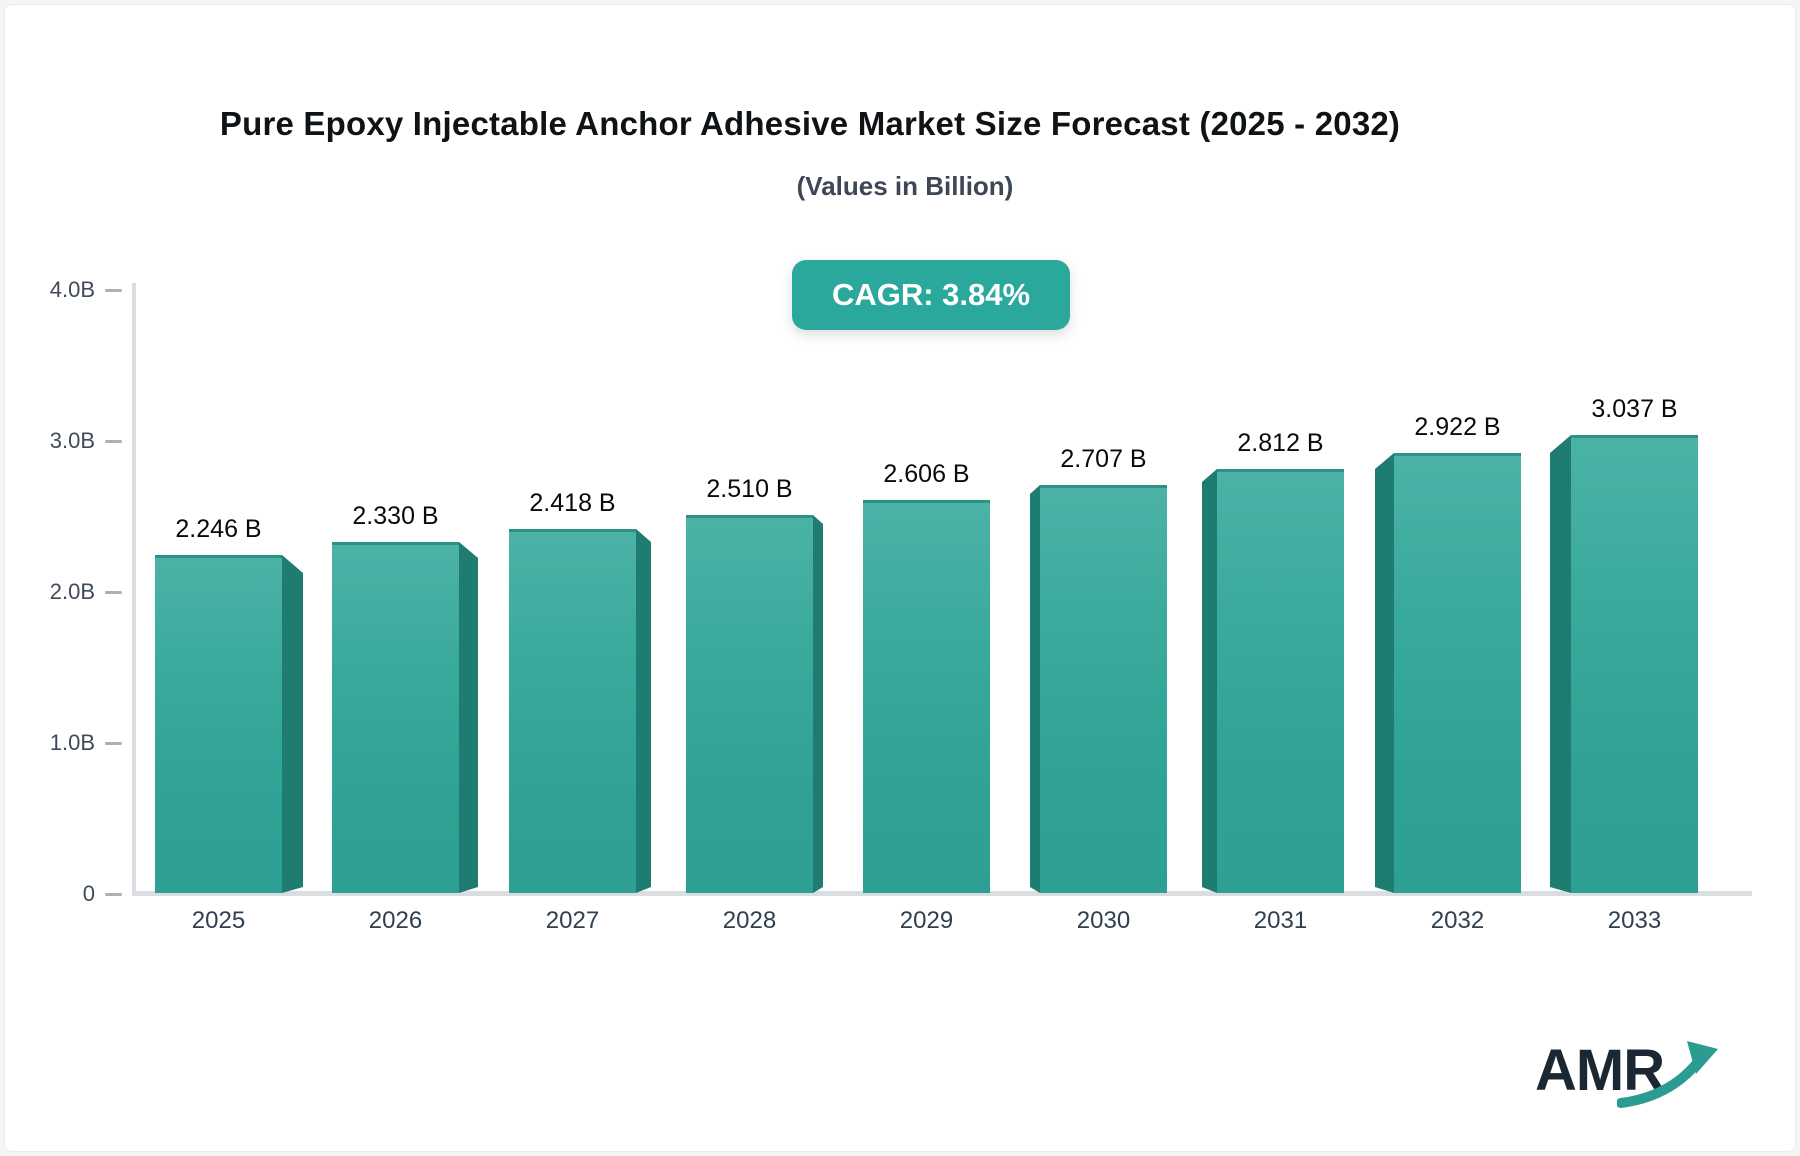 This screenshot has height=1156, width=1800. Describe the element at coordinates (72, 289) in the screenshot. I see `y-tick-label: 4.0B` at that location.